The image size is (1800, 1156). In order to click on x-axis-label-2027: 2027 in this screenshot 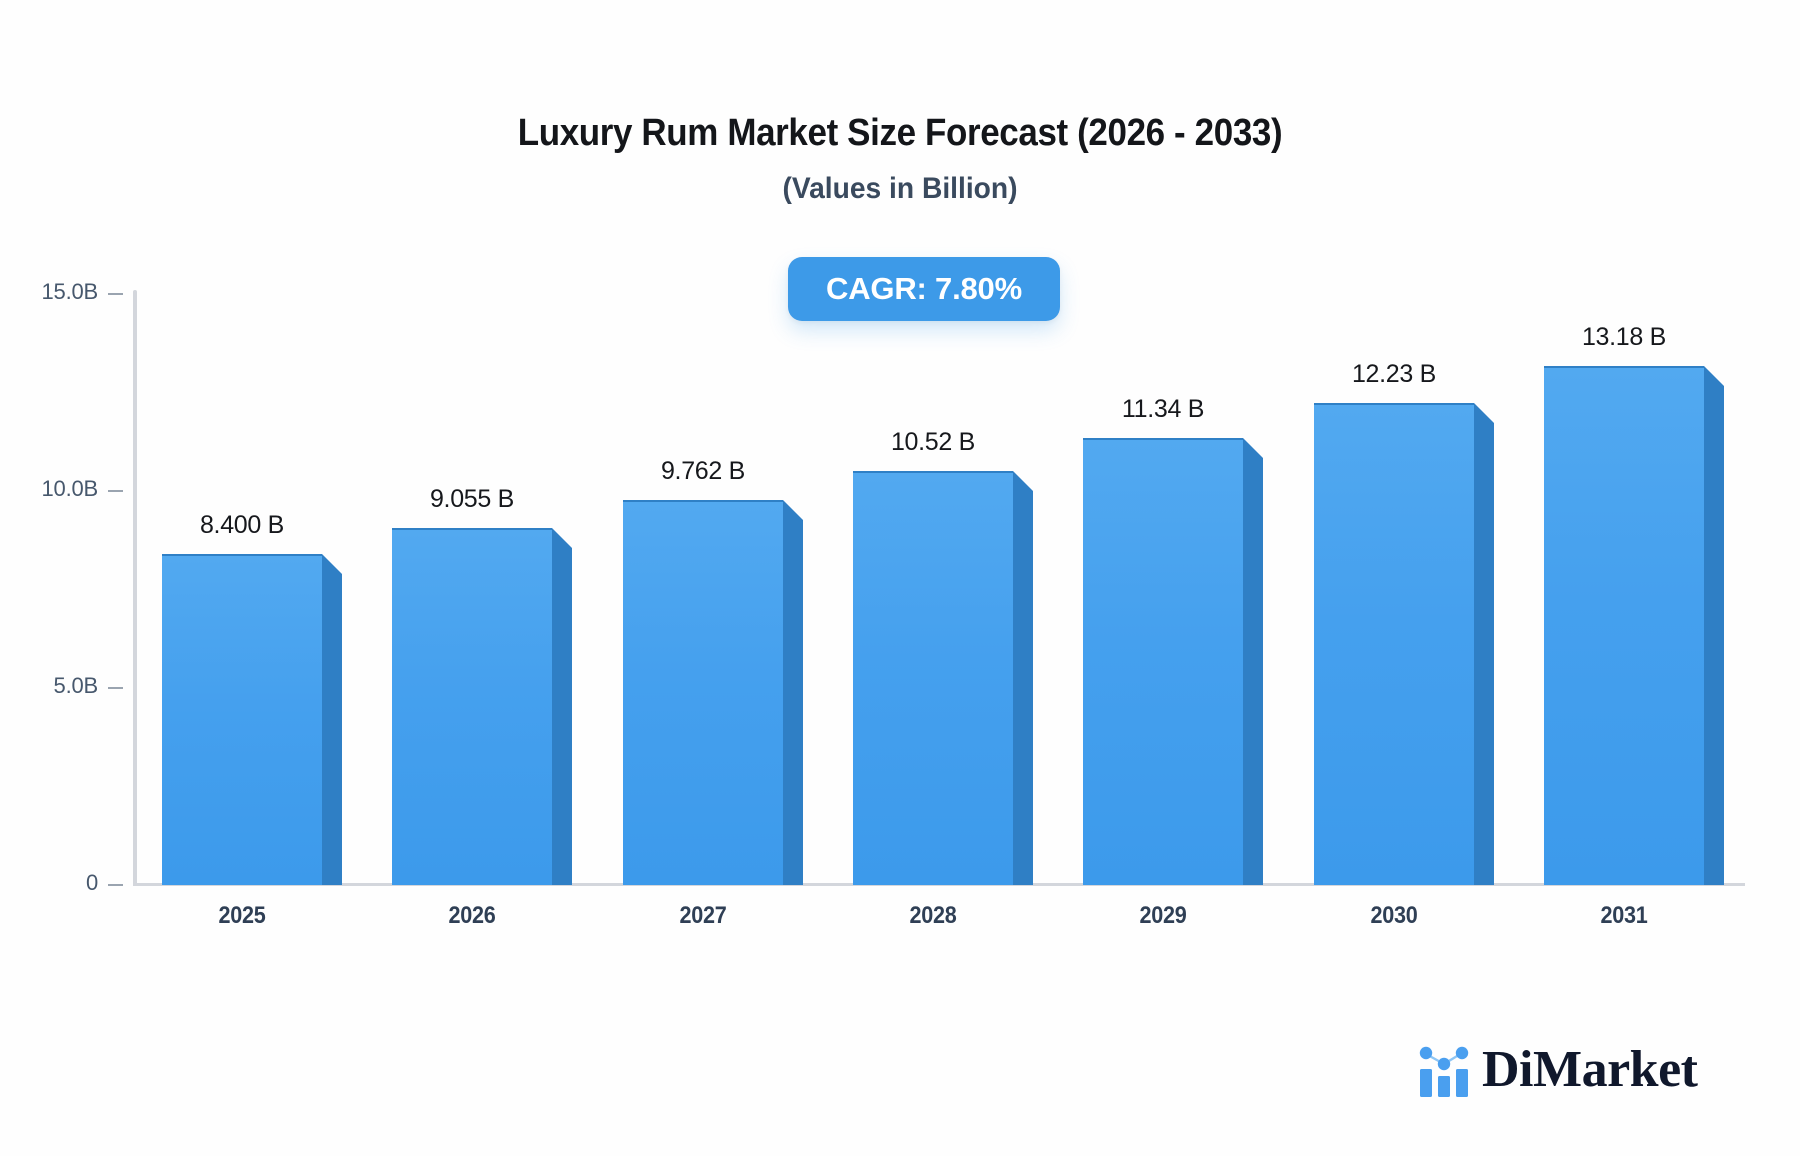, I will do `click(703, 915)`.